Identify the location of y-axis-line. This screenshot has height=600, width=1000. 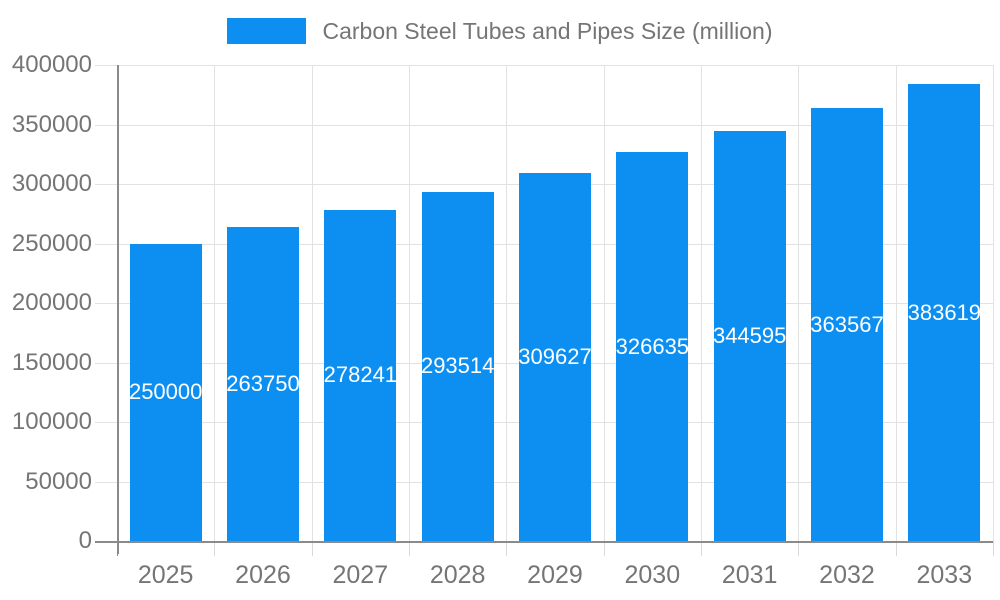
(118, 309).